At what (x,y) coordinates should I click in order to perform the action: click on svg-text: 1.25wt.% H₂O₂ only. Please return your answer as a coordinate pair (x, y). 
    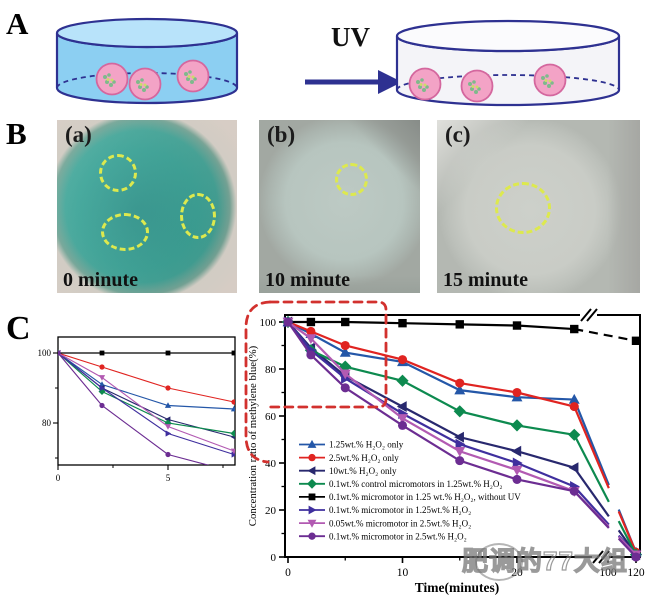
    Looking at the image, I should click on (366, 445).